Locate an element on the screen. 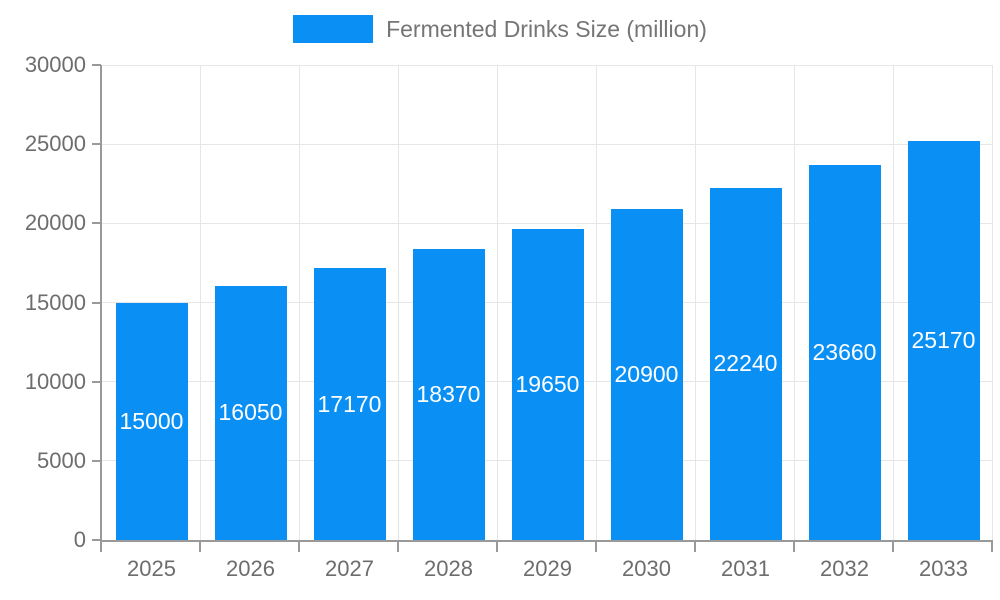 The width and height of the screenshot is (1000, 600). y-axis-label: 10000 is located at coordinates (55, 381).